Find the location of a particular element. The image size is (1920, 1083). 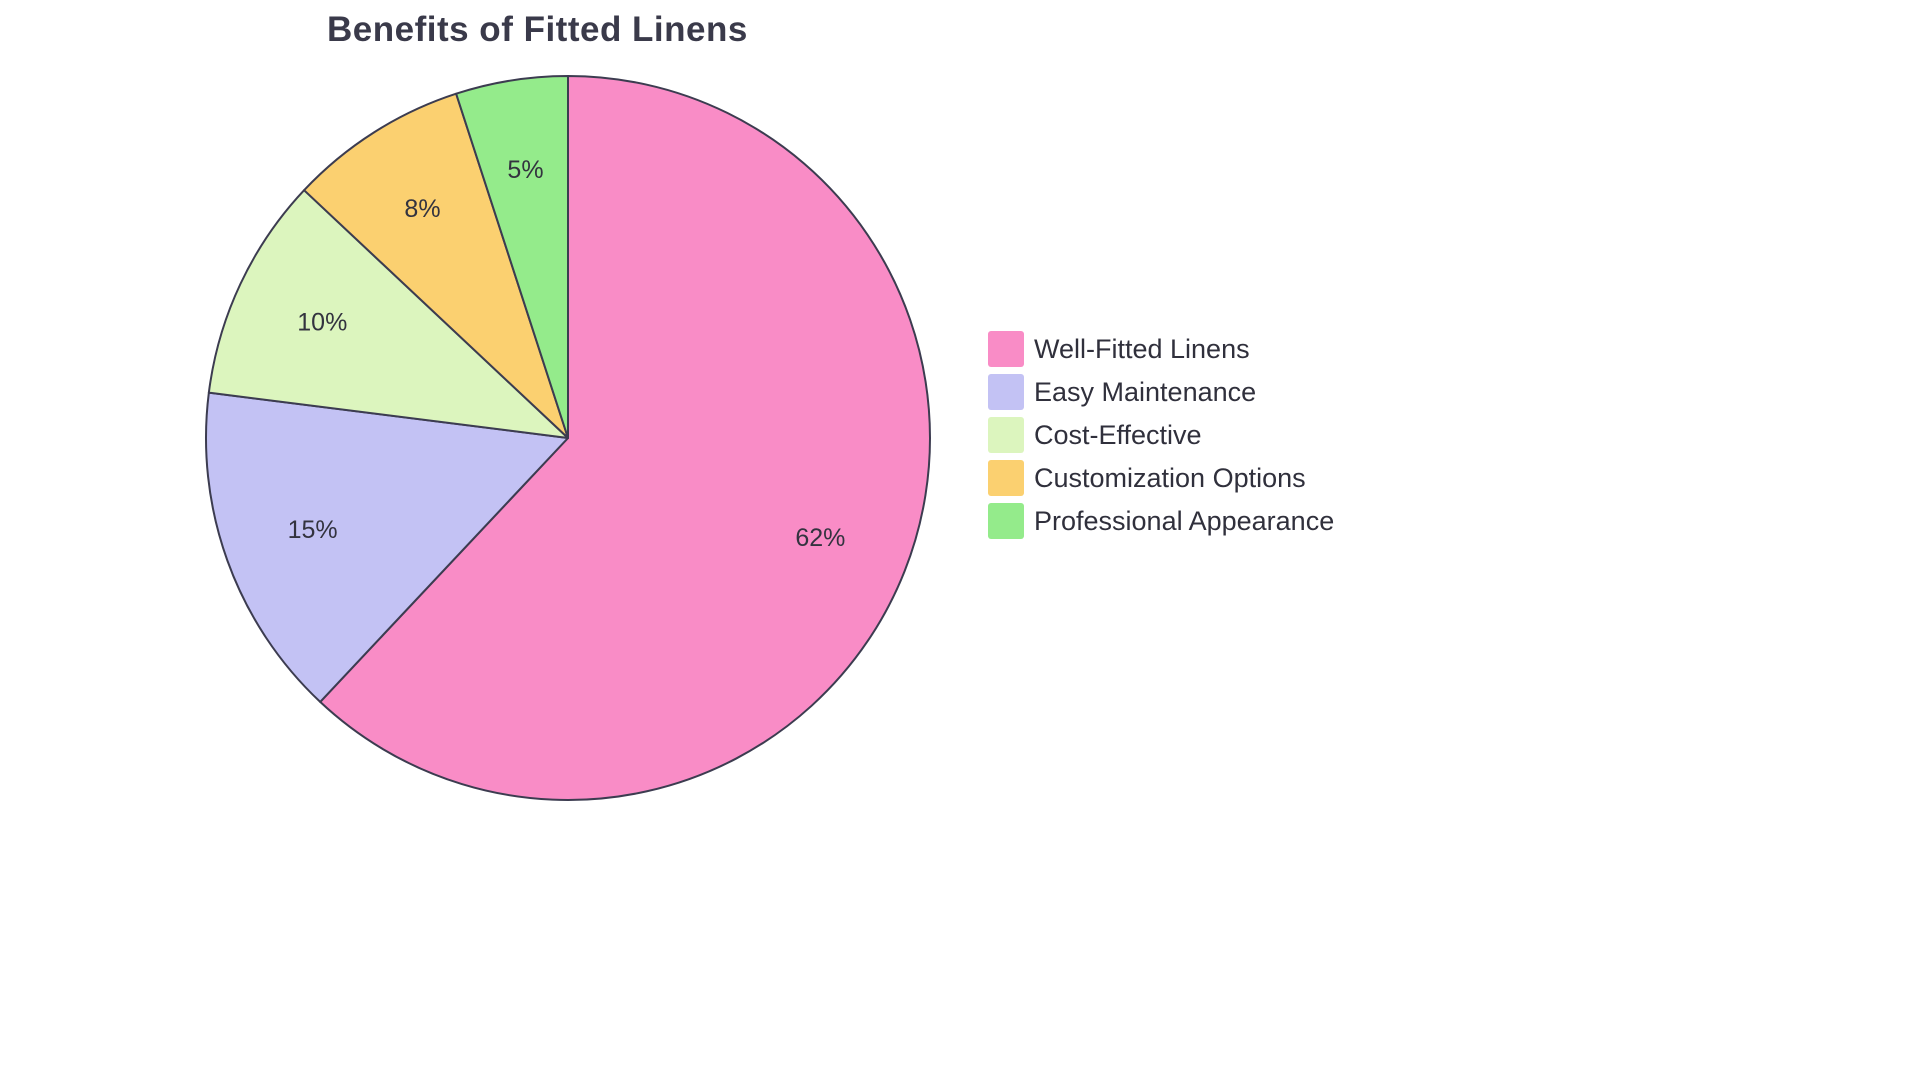

legend-label: Cost-Effective is located at coordinates (1118, 434).